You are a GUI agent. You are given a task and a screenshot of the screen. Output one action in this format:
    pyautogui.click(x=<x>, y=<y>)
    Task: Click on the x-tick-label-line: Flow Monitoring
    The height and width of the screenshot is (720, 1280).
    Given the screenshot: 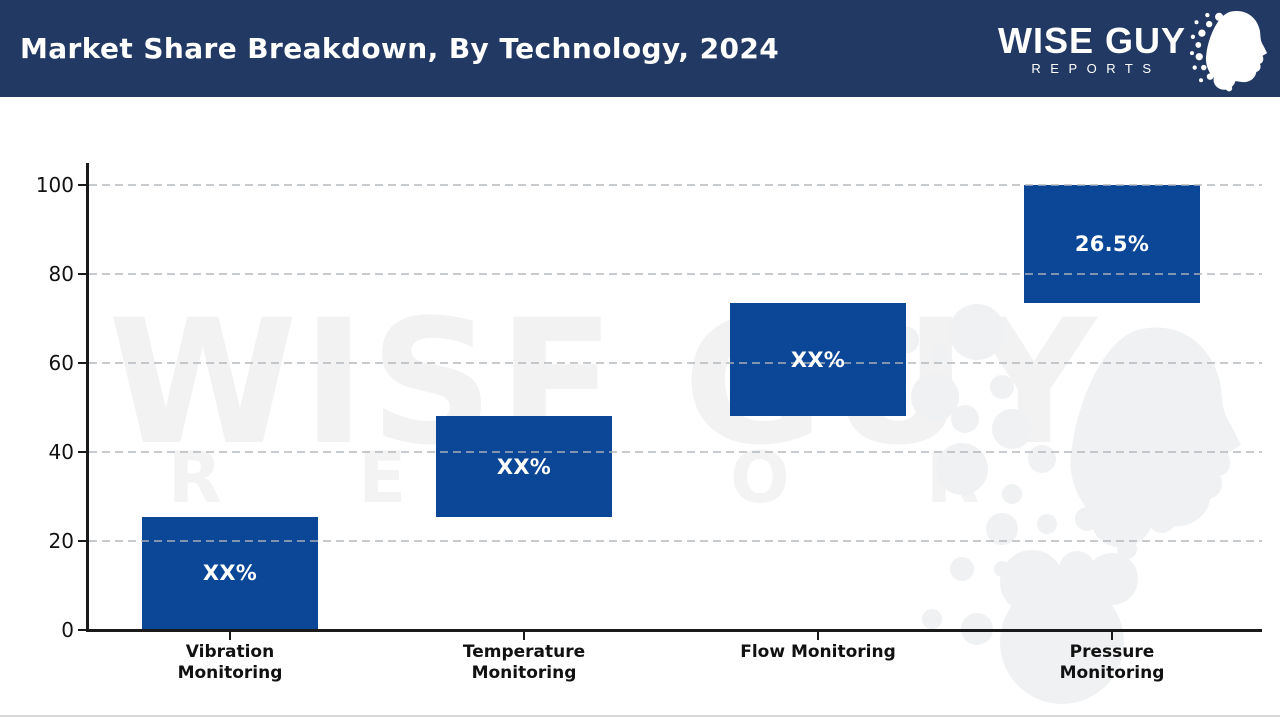 What is the action you would take?
    pyautogui.click(x=818, y=652)
    